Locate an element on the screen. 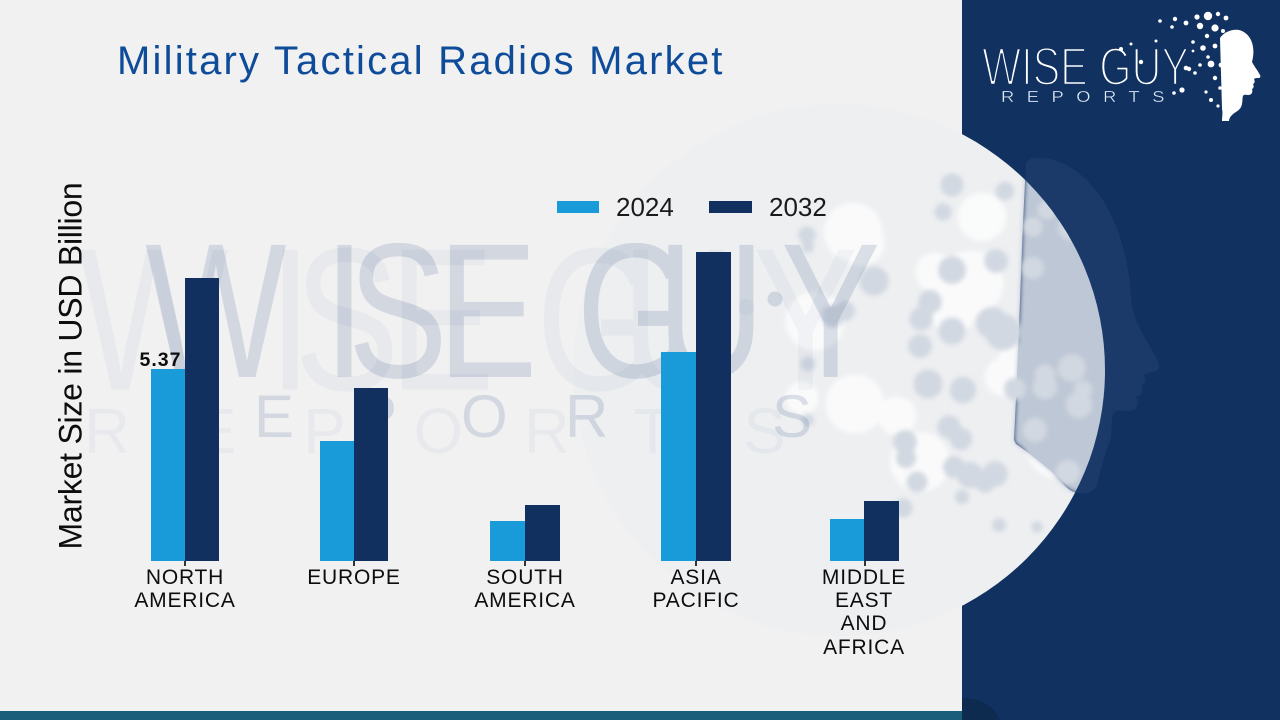 Image resolution: width=1280 pixels, height=720 pixels. svg-text: REPORTS is located at coordinates (1089, 97).